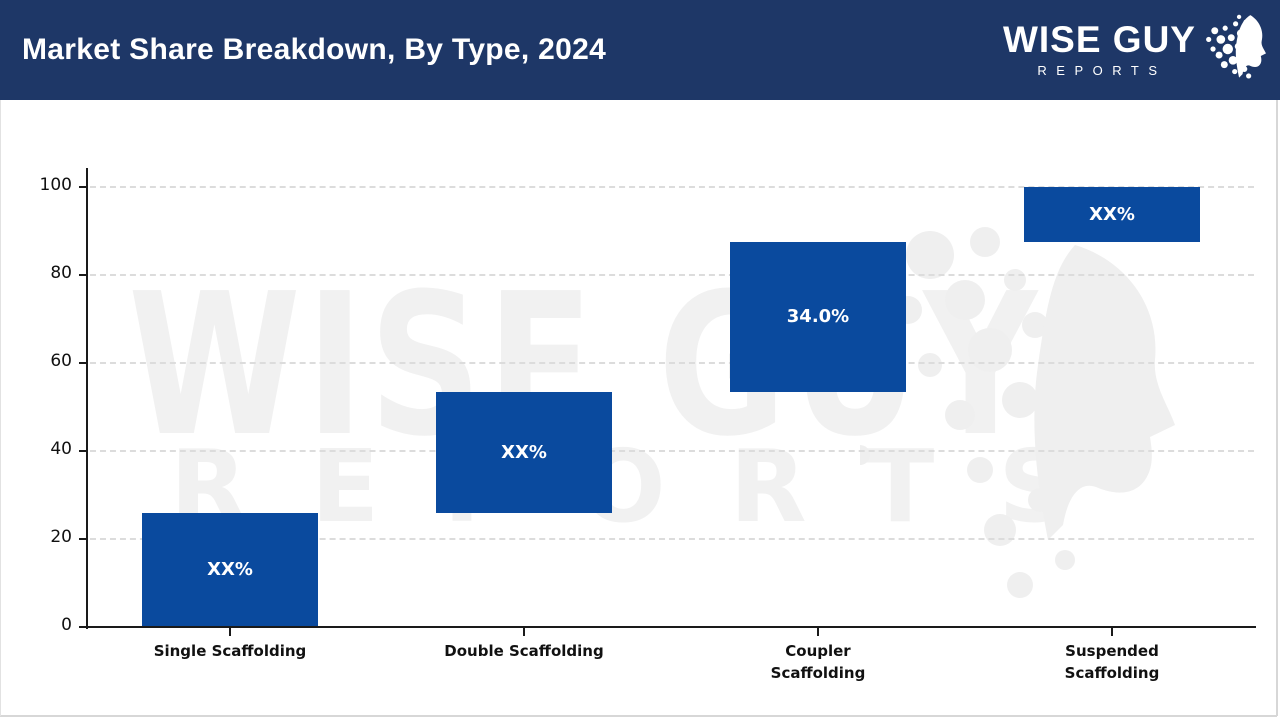 Image resolution: width=1280 pixels, height=720 pixels. I want to click on y-tick-label: 60, so click(61, 361).